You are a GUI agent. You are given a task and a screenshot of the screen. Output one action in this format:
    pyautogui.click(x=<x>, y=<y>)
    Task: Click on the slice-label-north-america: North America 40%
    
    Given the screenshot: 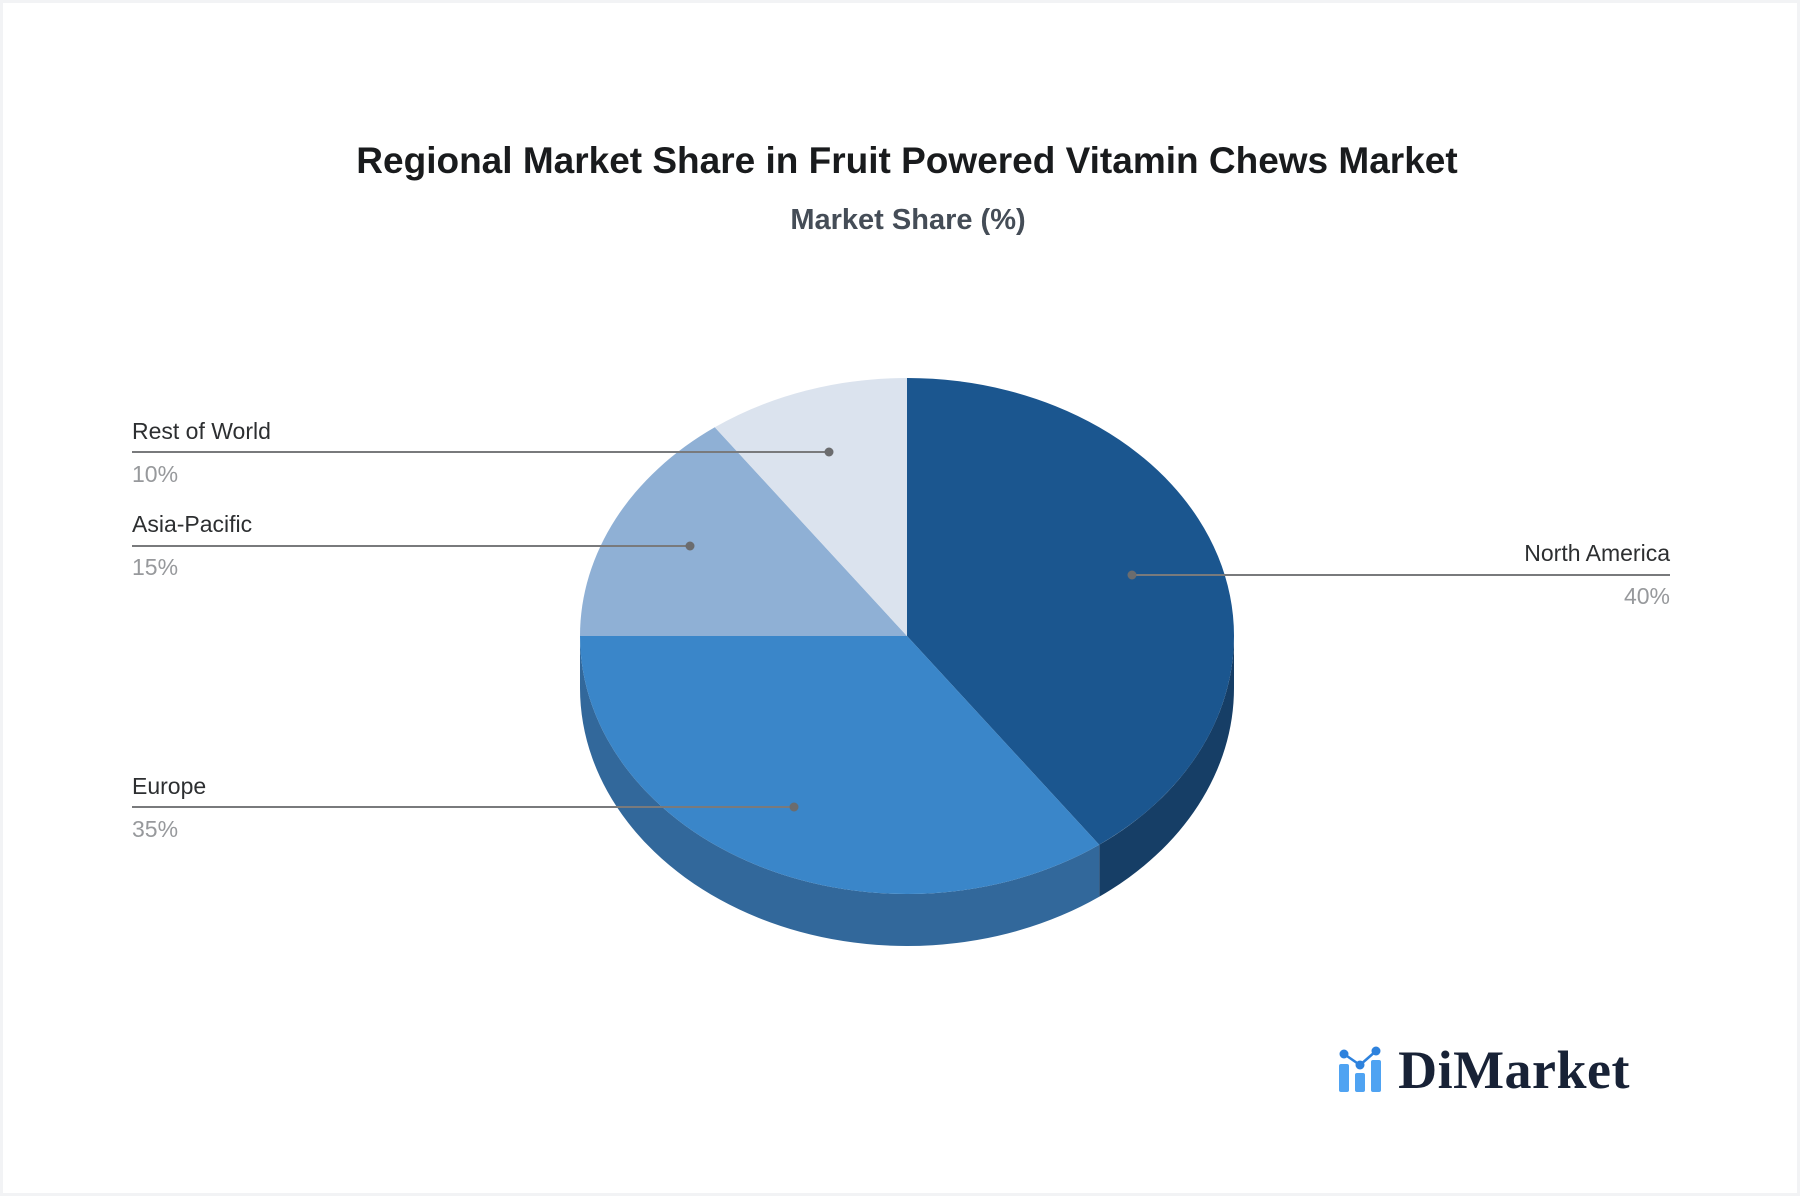 What is the action you would take?
    pyautogui.click(x=1597, y=574)
    